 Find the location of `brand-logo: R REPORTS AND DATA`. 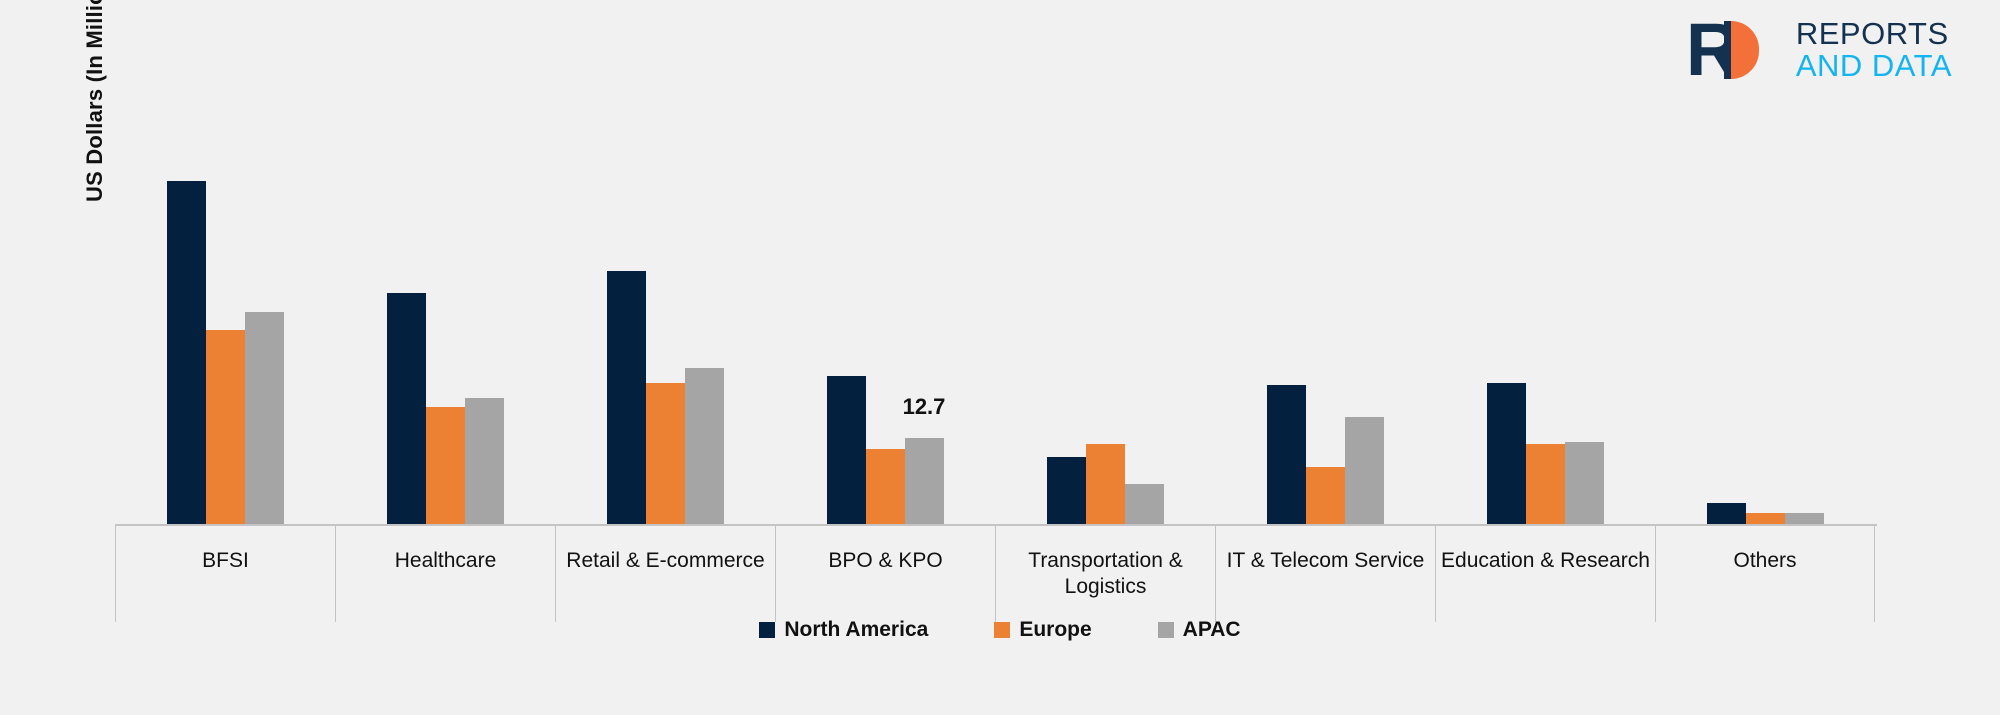

brand-logo: R REPORTS AND DATA is located at coordinates (1819, 49).